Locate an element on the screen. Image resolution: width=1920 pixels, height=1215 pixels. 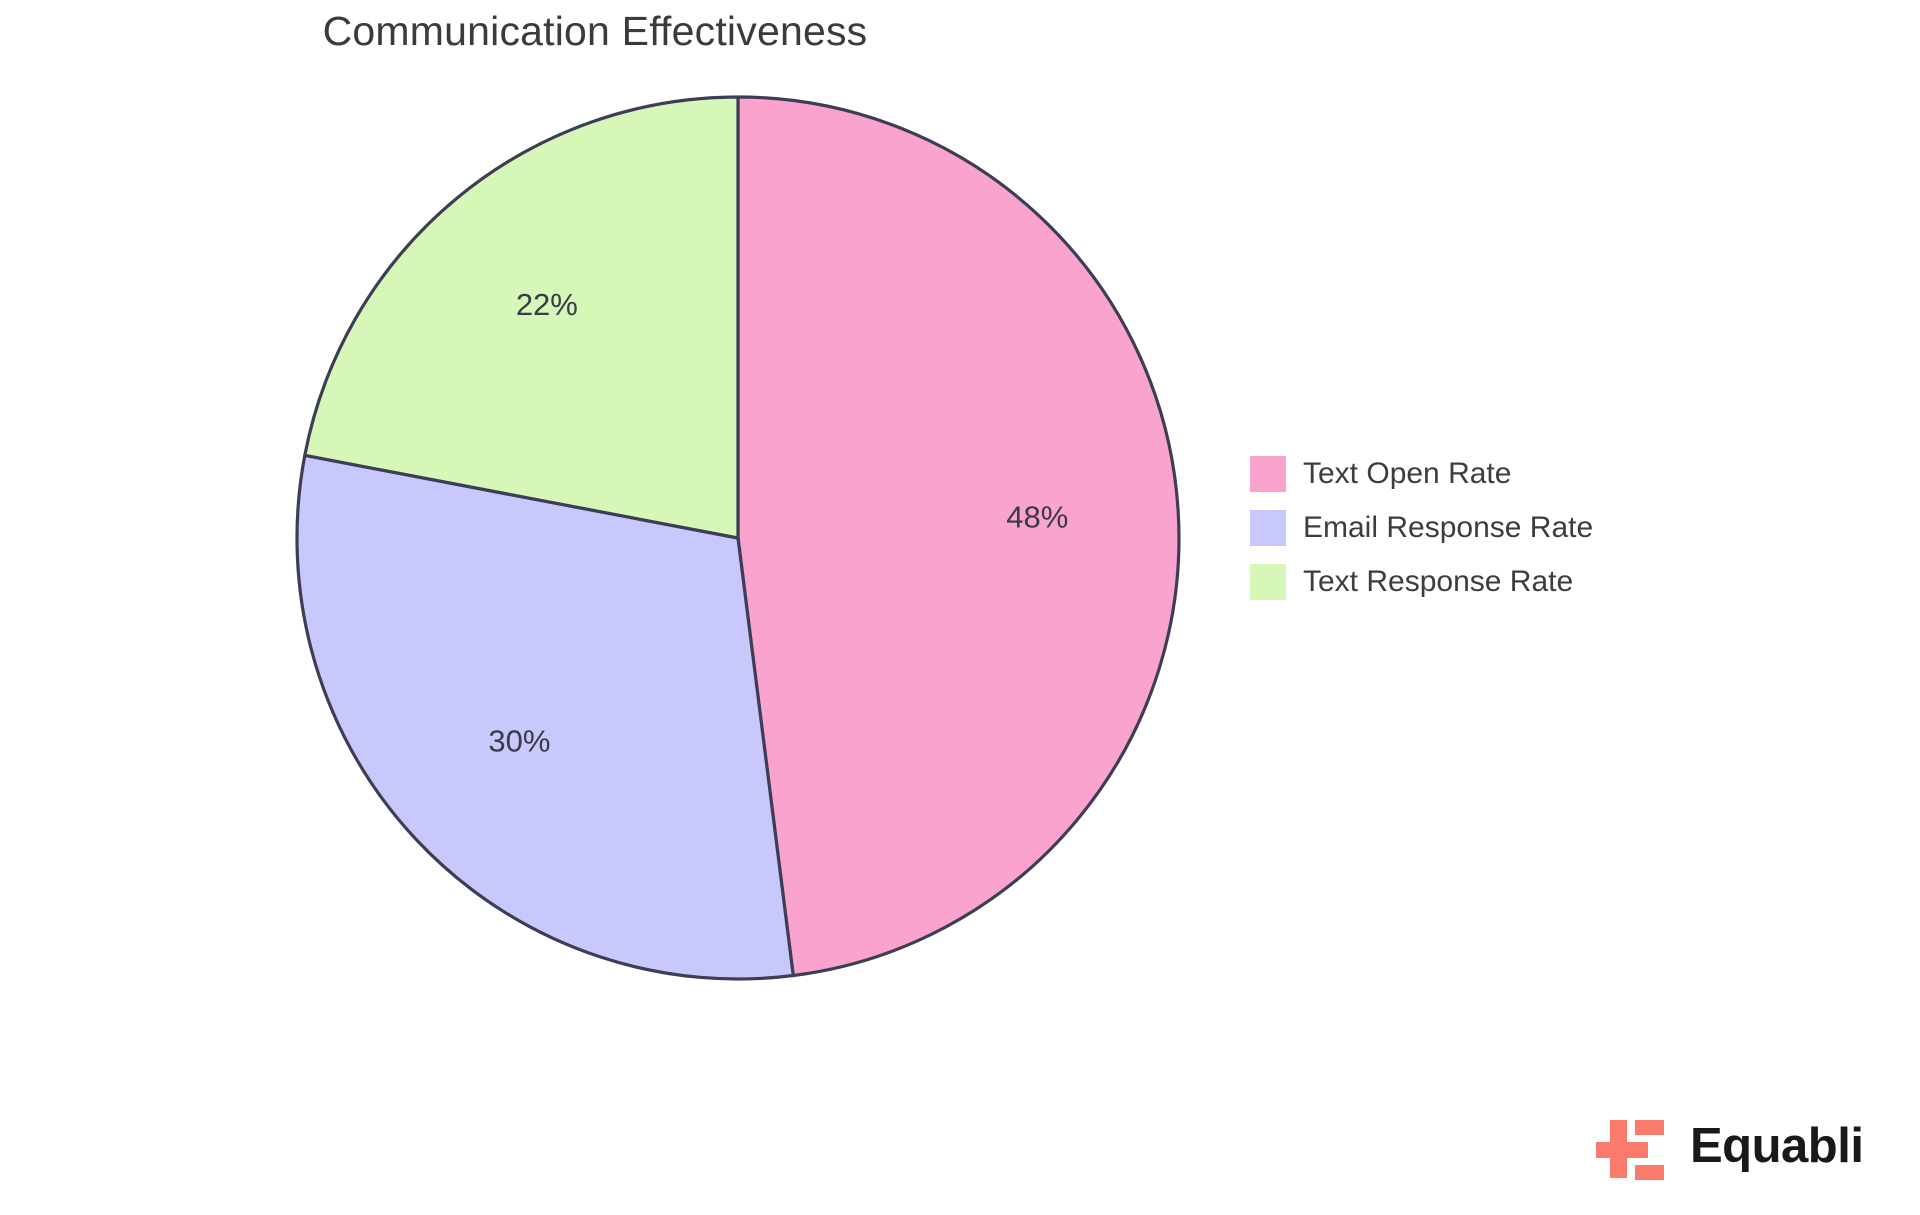
legend-item-label: Email Response Rate is located at coordinates (1448, 527).